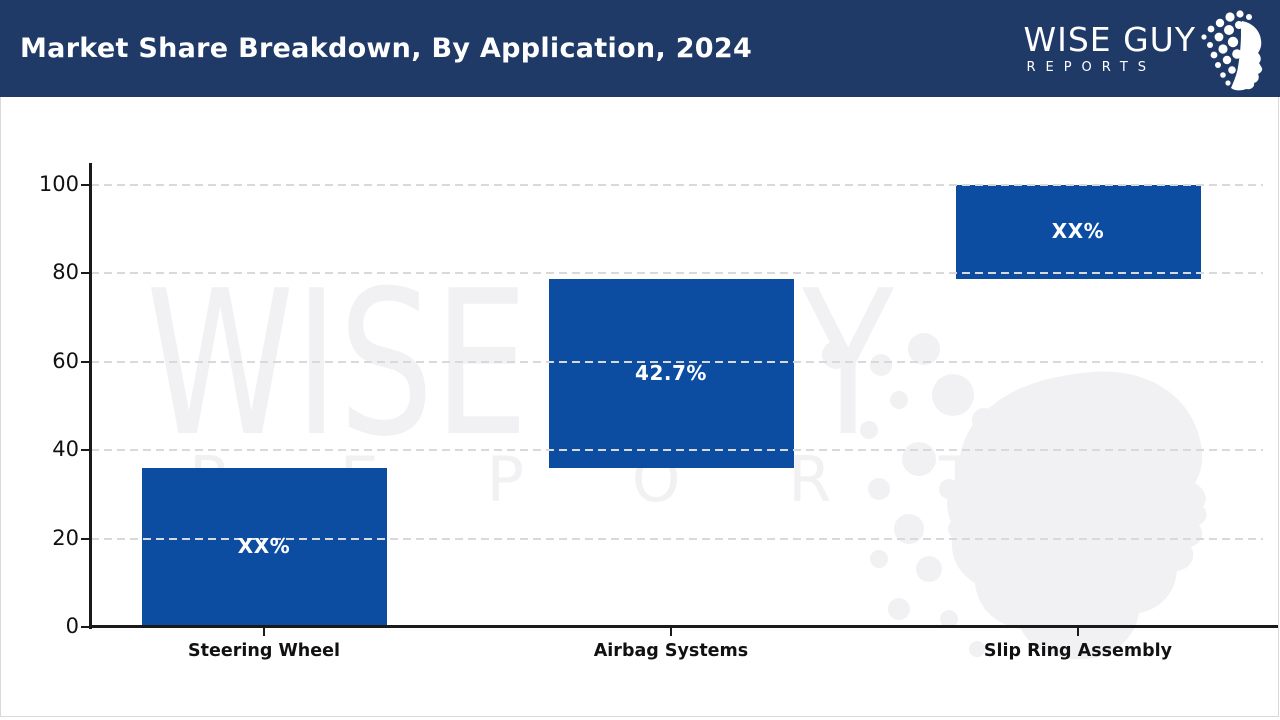  Describe the element at coordinates (90, 396) in the screenshot. I see `y-axis-line` at that location.